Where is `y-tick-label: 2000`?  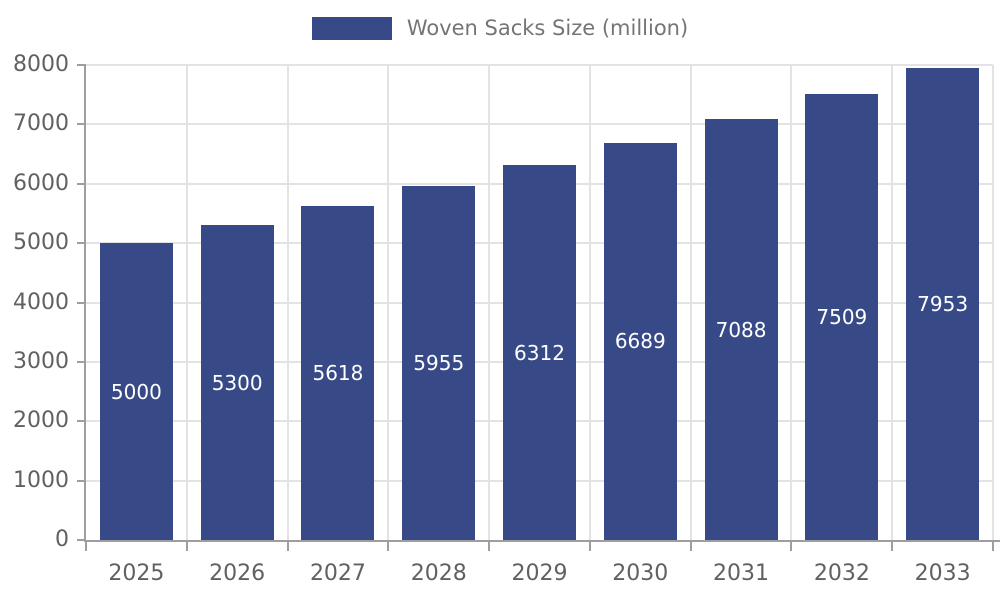
y-tick-label: 2000 is located at coordinates (41, 421).